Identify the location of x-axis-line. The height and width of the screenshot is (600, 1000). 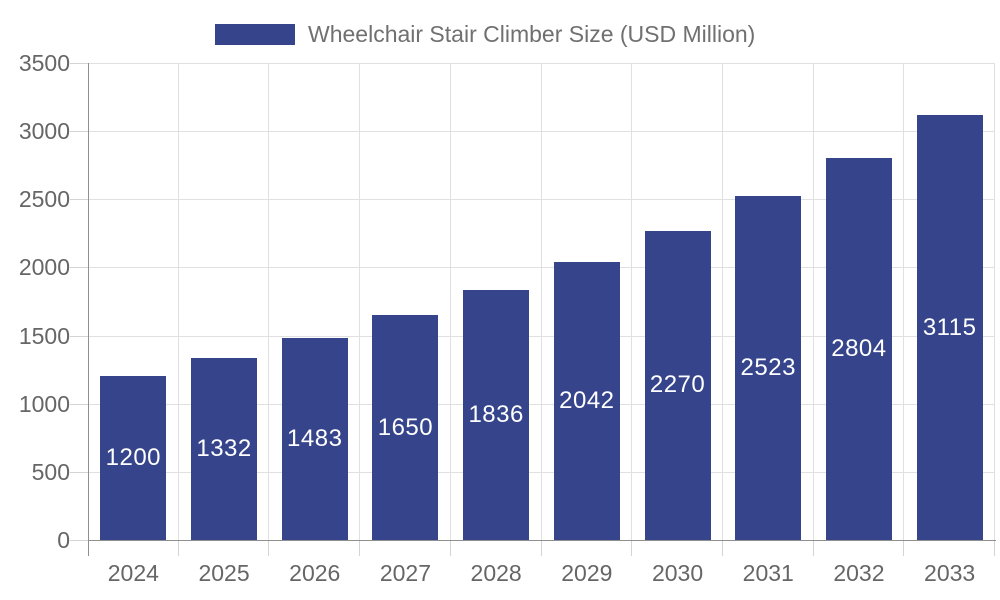
(542, 540).